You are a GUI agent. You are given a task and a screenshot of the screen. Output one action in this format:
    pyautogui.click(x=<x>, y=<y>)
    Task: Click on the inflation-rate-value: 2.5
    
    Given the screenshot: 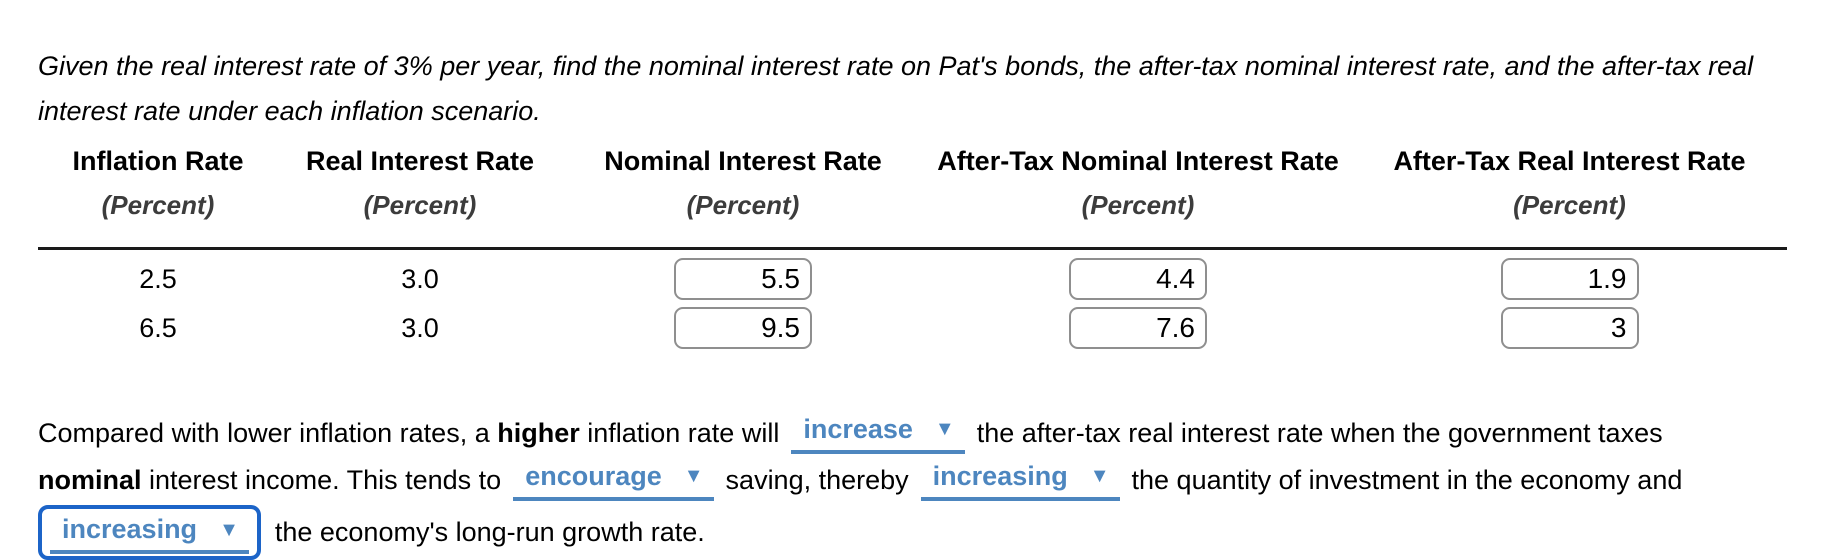 What is the action you would take?
    pyautogui.click(x=158, y=278)
    